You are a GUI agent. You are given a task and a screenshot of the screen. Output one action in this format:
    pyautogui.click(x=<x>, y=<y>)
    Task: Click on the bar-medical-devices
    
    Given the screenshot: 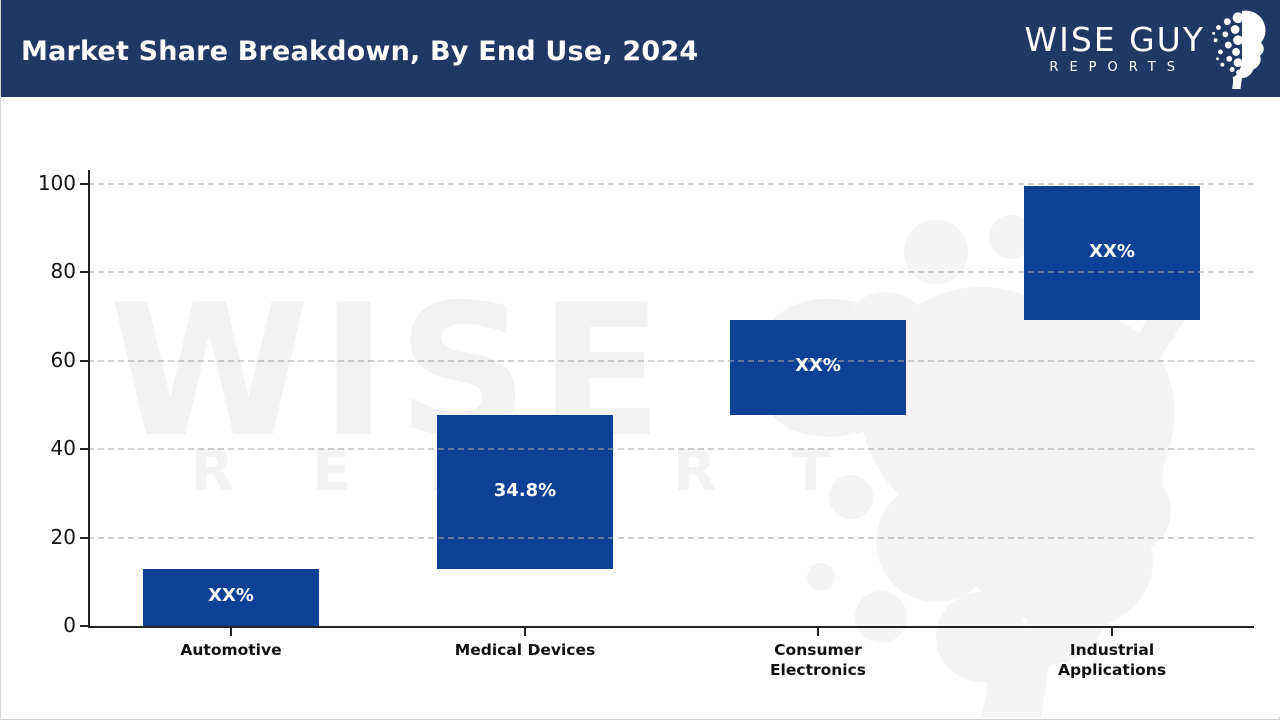 What is the action you would take?
    pyautogui.click(x=525, y=491)
    